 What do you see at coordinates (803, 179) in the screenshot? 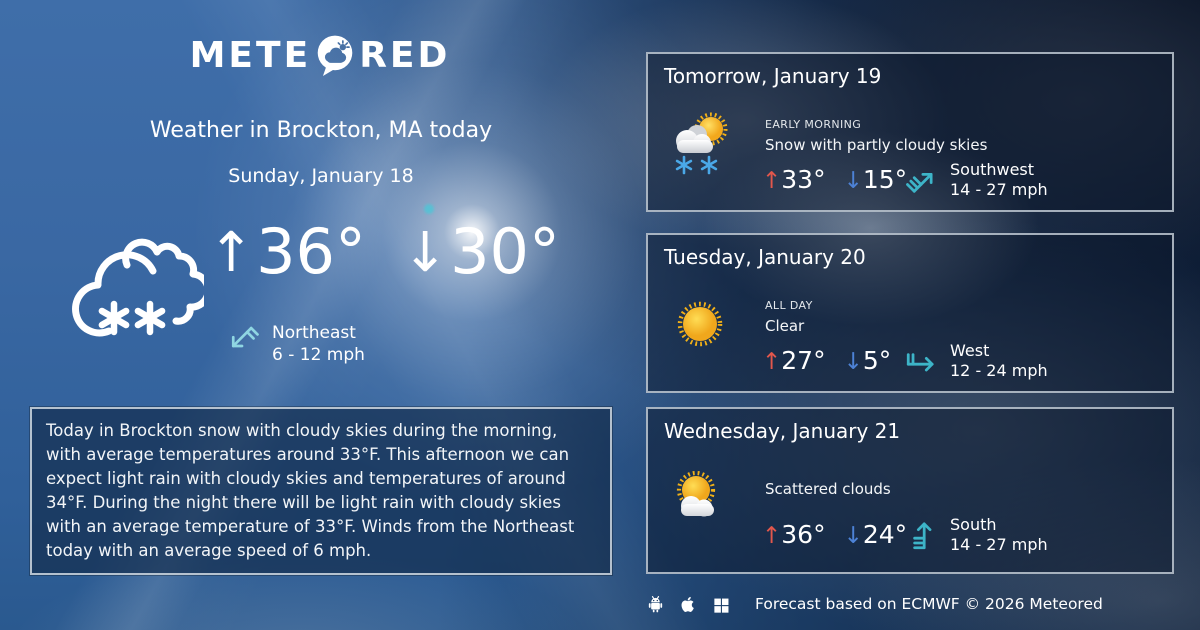
I see `card-high-value: 33°` at bounding box center [803, 179].